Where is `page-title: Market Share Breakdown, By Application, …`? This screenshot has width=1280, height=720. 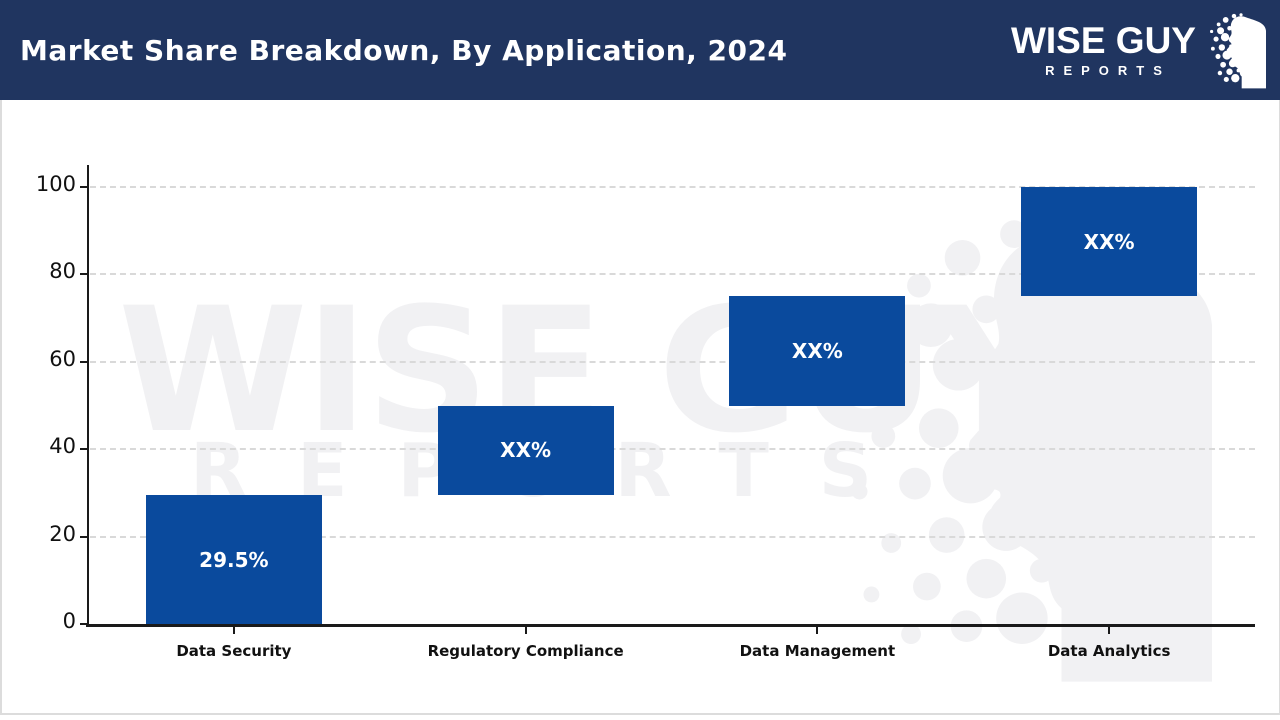
page-title: Market Share Breakdown, By Application, … is located at coordinates (404, 50).